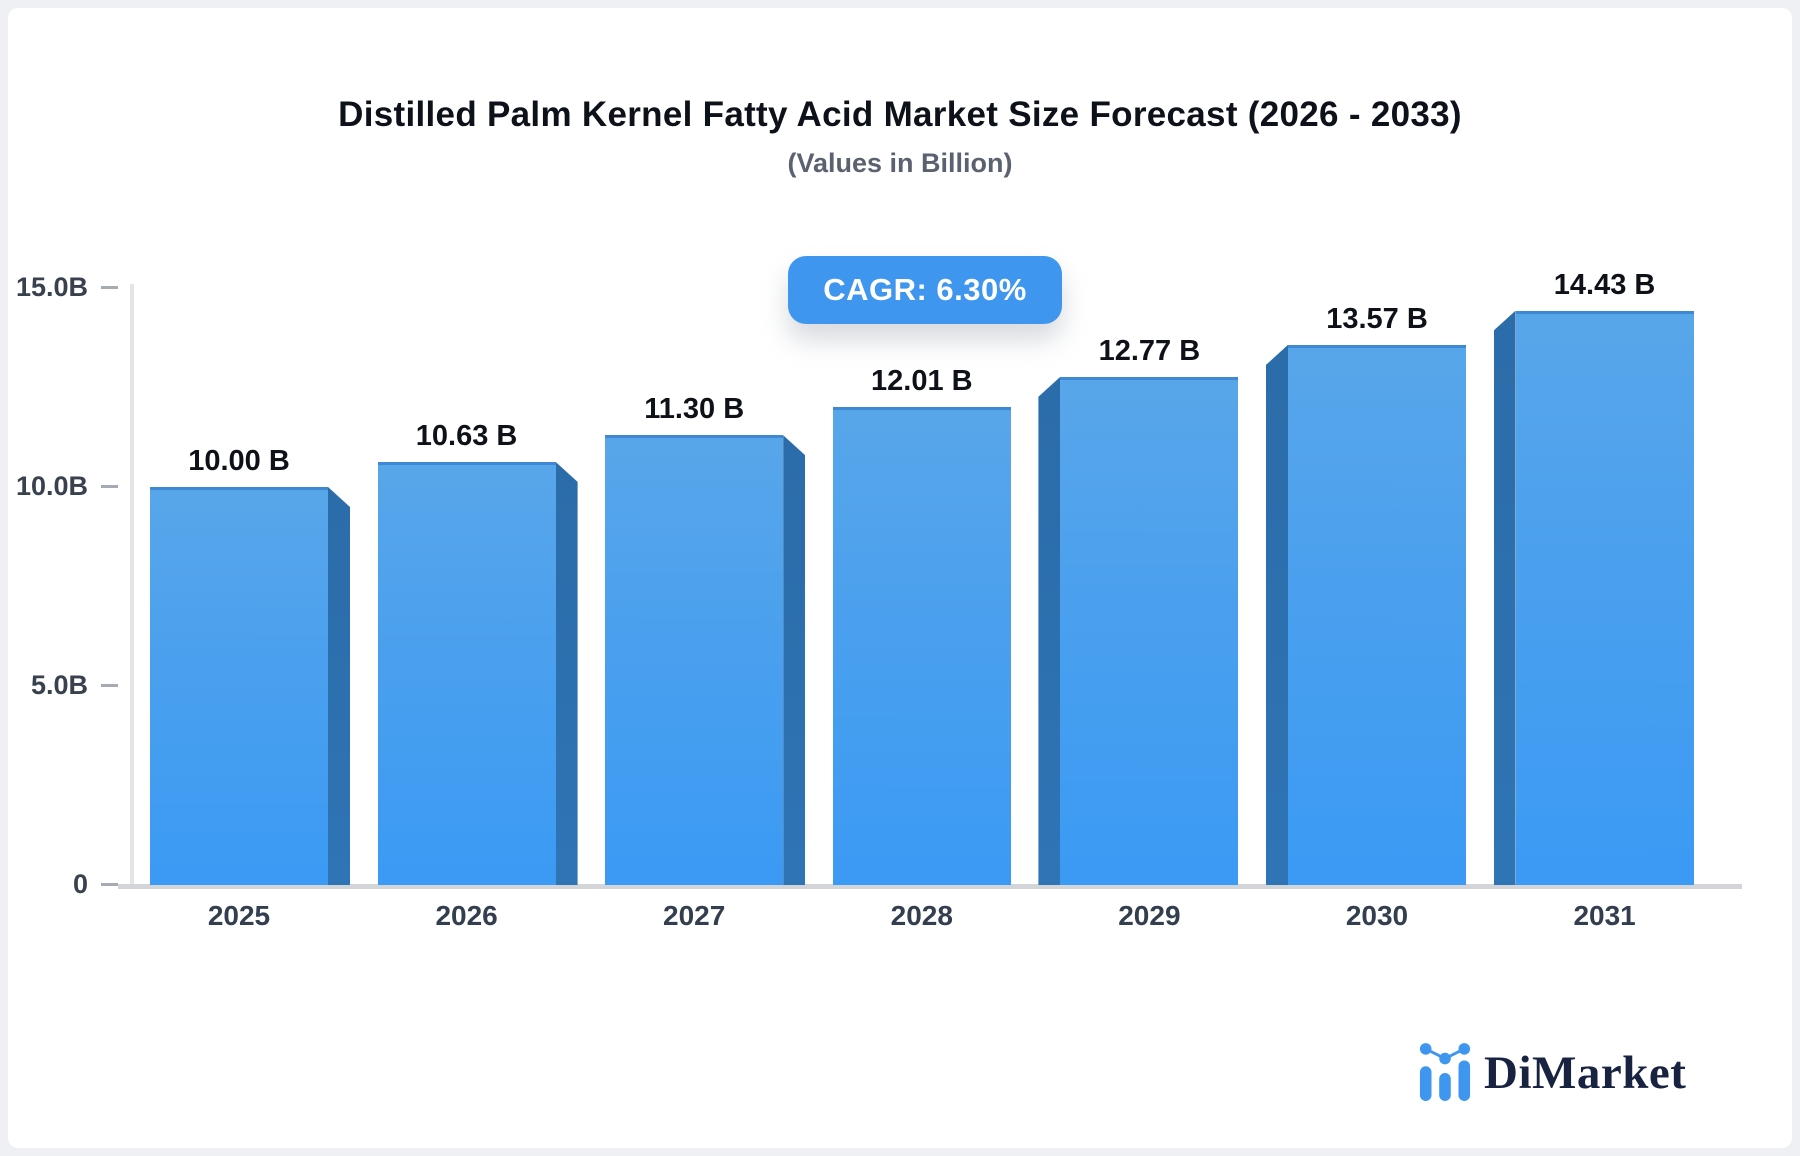 This screenshot has height=1156, width=1800. I want to click on bar-value-label: 10.63 B, so click(466, 435).